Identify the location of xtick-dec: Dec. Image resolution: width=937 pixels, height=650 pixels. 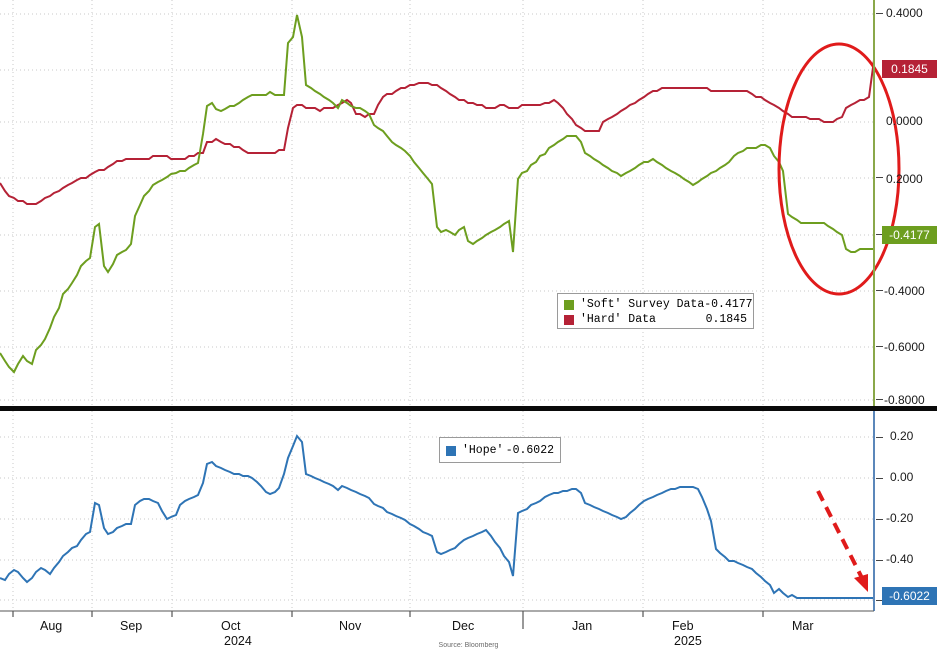
(463, 626).